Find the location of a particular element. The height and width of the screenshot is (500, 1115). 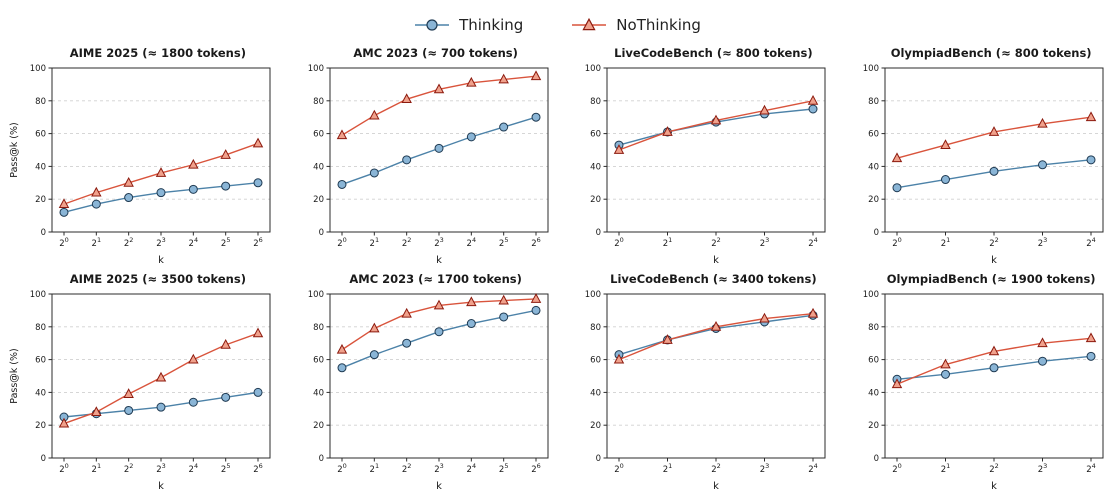

thinking-line-circle-icon is located at coordinates (432, 25).